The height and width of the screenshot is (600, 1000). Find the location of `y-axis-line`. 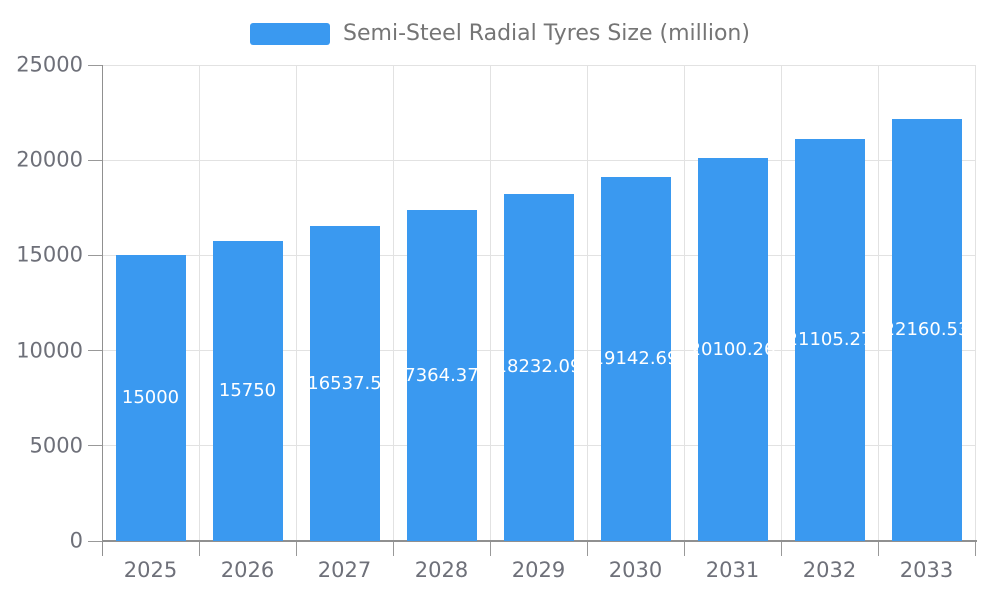

y-axis-line is located at coordinates (102, 310).